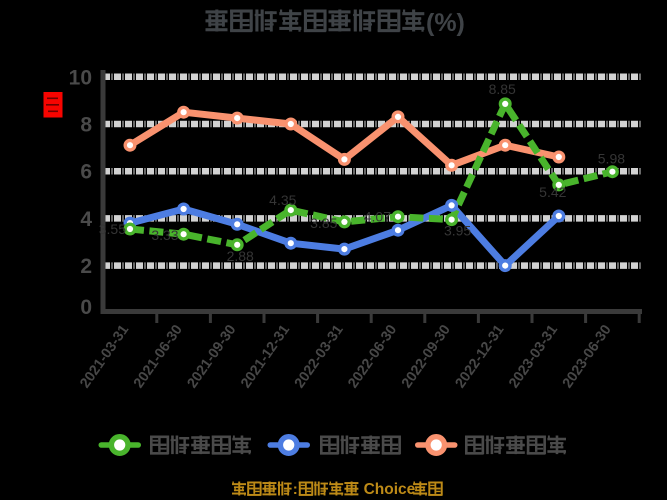  What do you see at coordinates (86, 219) in the screenshot?
I see `svg-text: 4` at bounding box center [86, 219].